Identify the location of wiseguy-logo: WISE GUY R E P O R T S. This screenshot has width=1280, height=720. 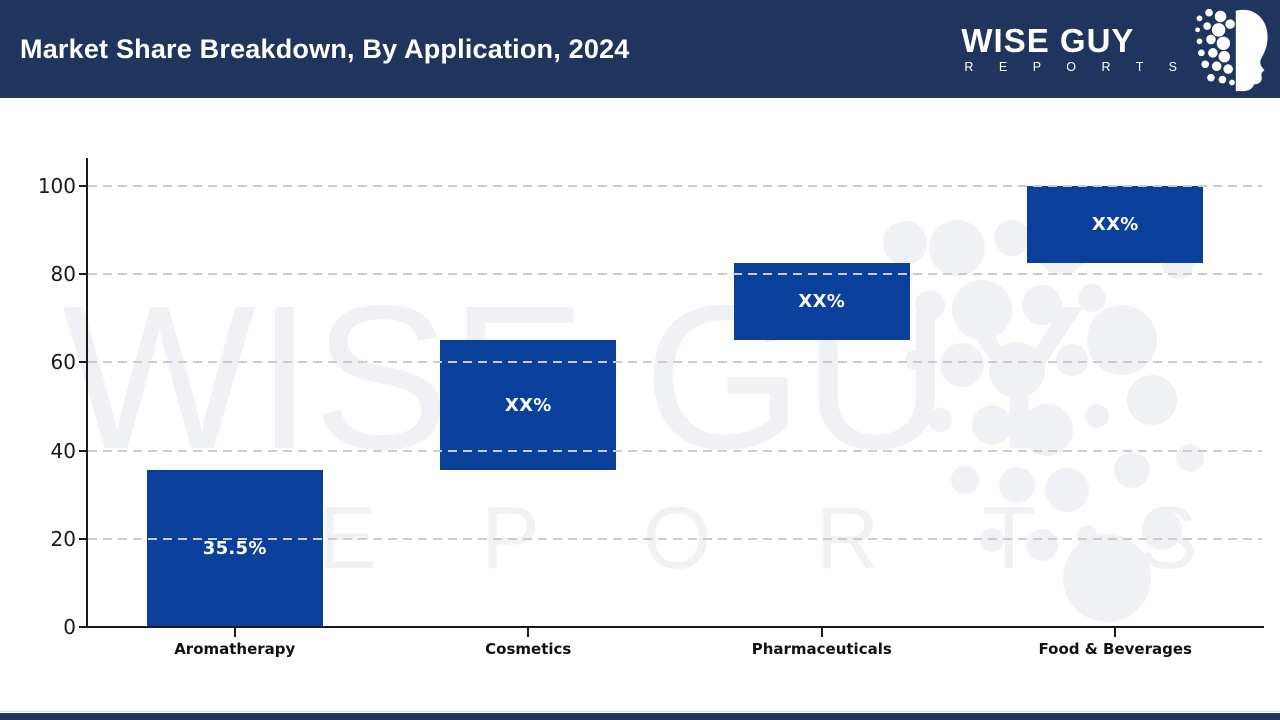
(1117, 49).